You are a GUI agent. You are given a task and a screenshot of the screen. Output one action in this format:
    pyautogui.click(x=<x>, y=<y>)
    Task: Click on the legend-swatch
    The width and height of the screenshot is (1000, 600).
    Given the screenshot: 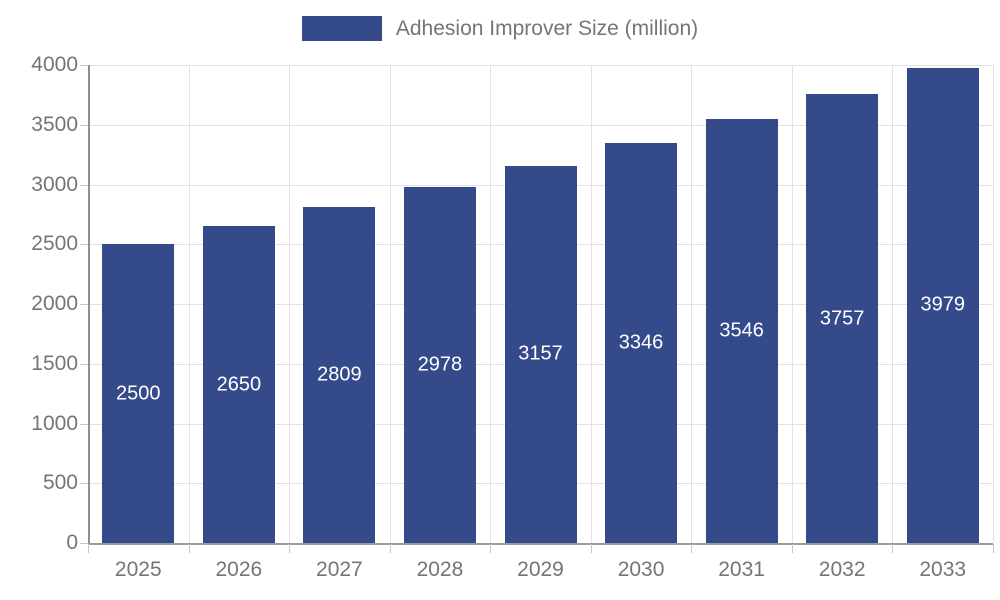 What is the action you would take?
    pyautogui.click(x=341, y=28)
    